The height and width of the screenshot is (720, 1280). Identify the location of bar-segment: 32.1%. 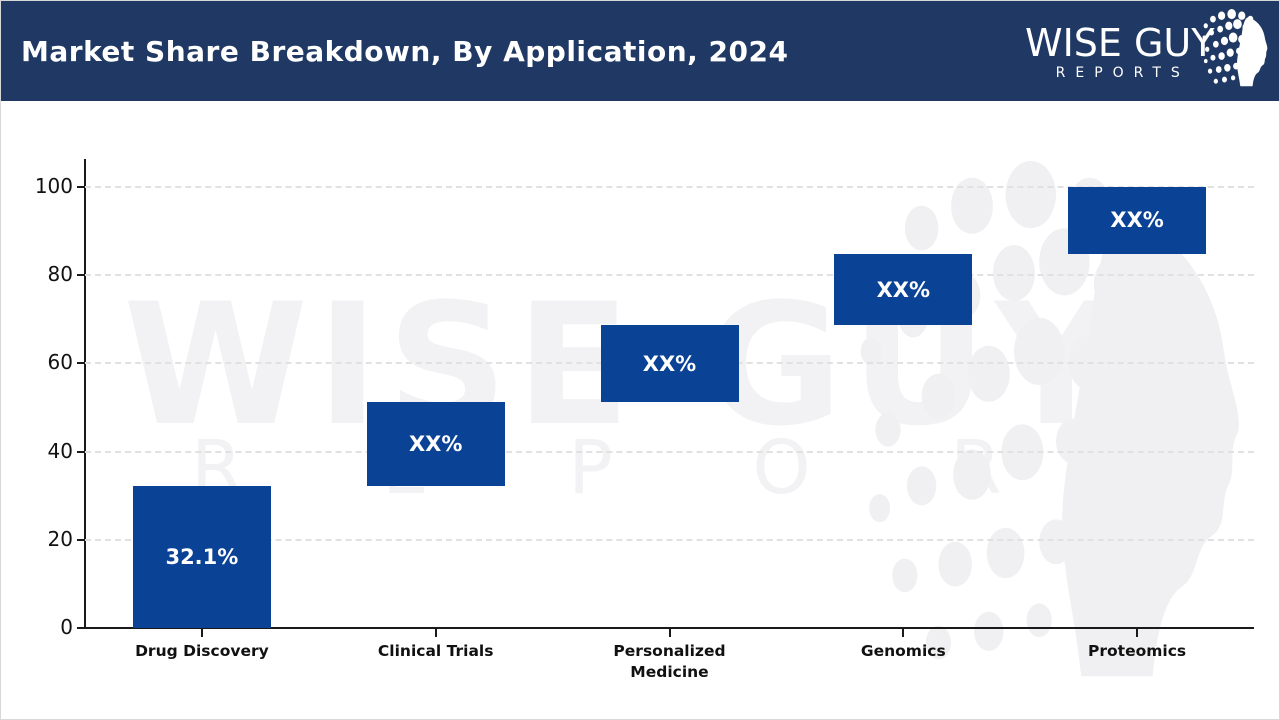
(201, 557).